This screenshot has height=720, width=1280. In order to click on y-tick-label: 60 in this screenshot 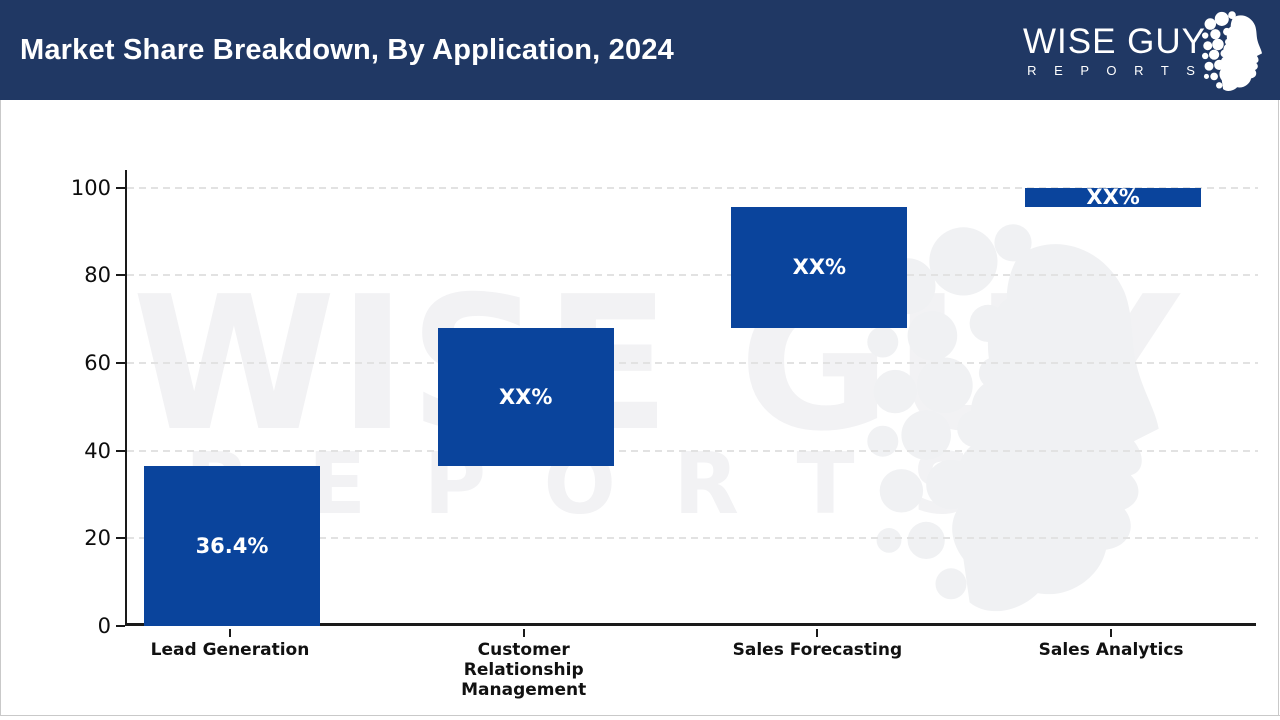, I will do `click(97, 362)`.